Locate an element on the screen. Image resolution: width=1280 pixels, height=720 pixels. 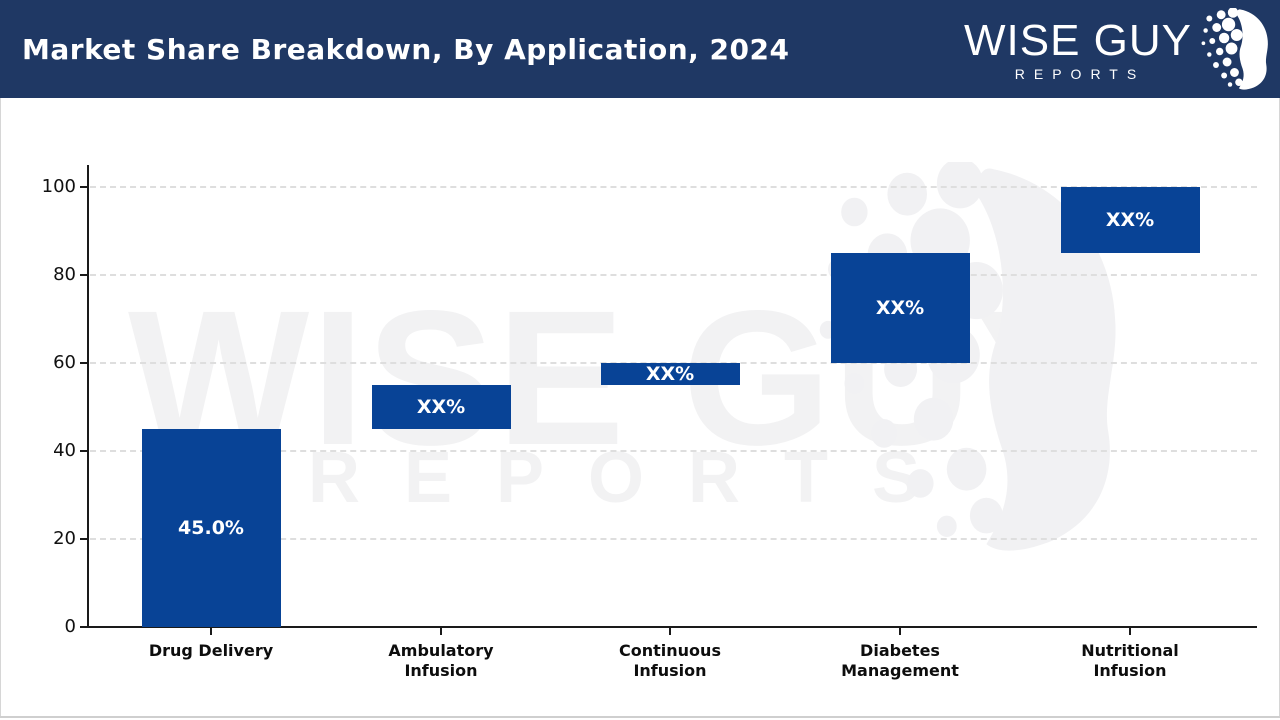
y-axis-tick-label-60: 60 is located at coordinates (64, 362).